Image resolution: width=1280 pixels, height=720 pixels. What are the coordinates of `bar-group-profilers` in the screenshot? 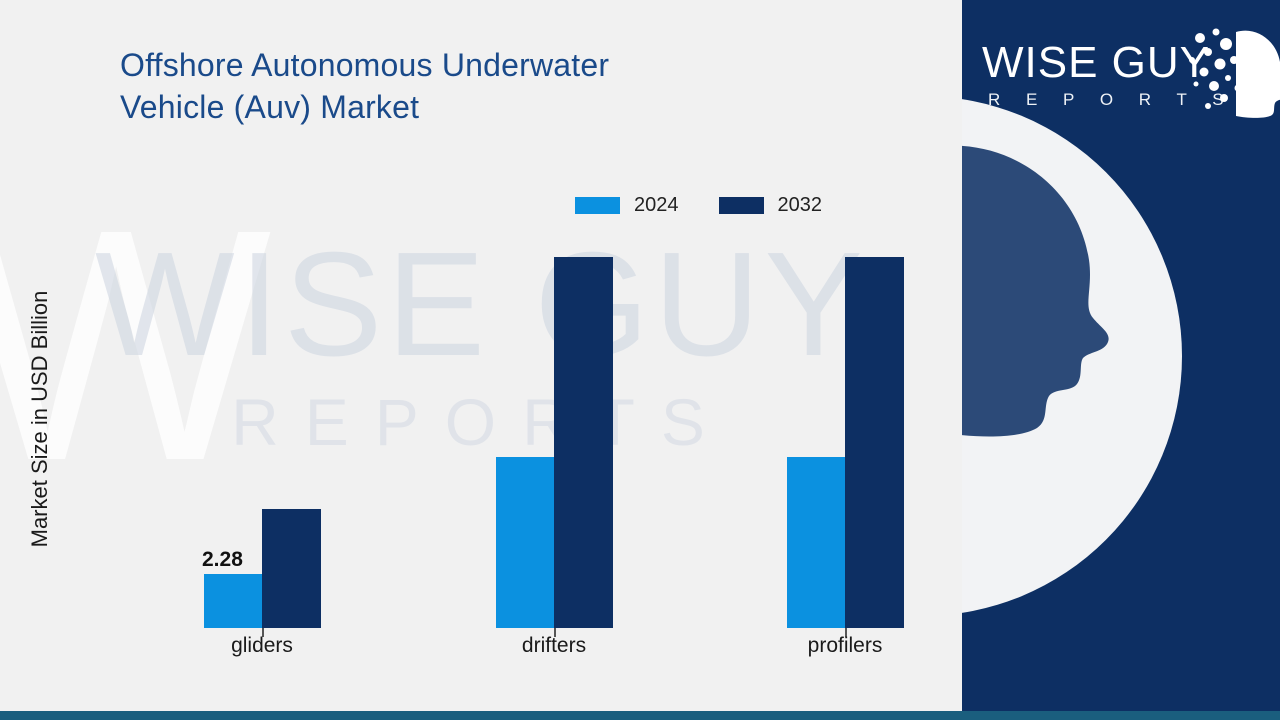 It's located at (845, 429).